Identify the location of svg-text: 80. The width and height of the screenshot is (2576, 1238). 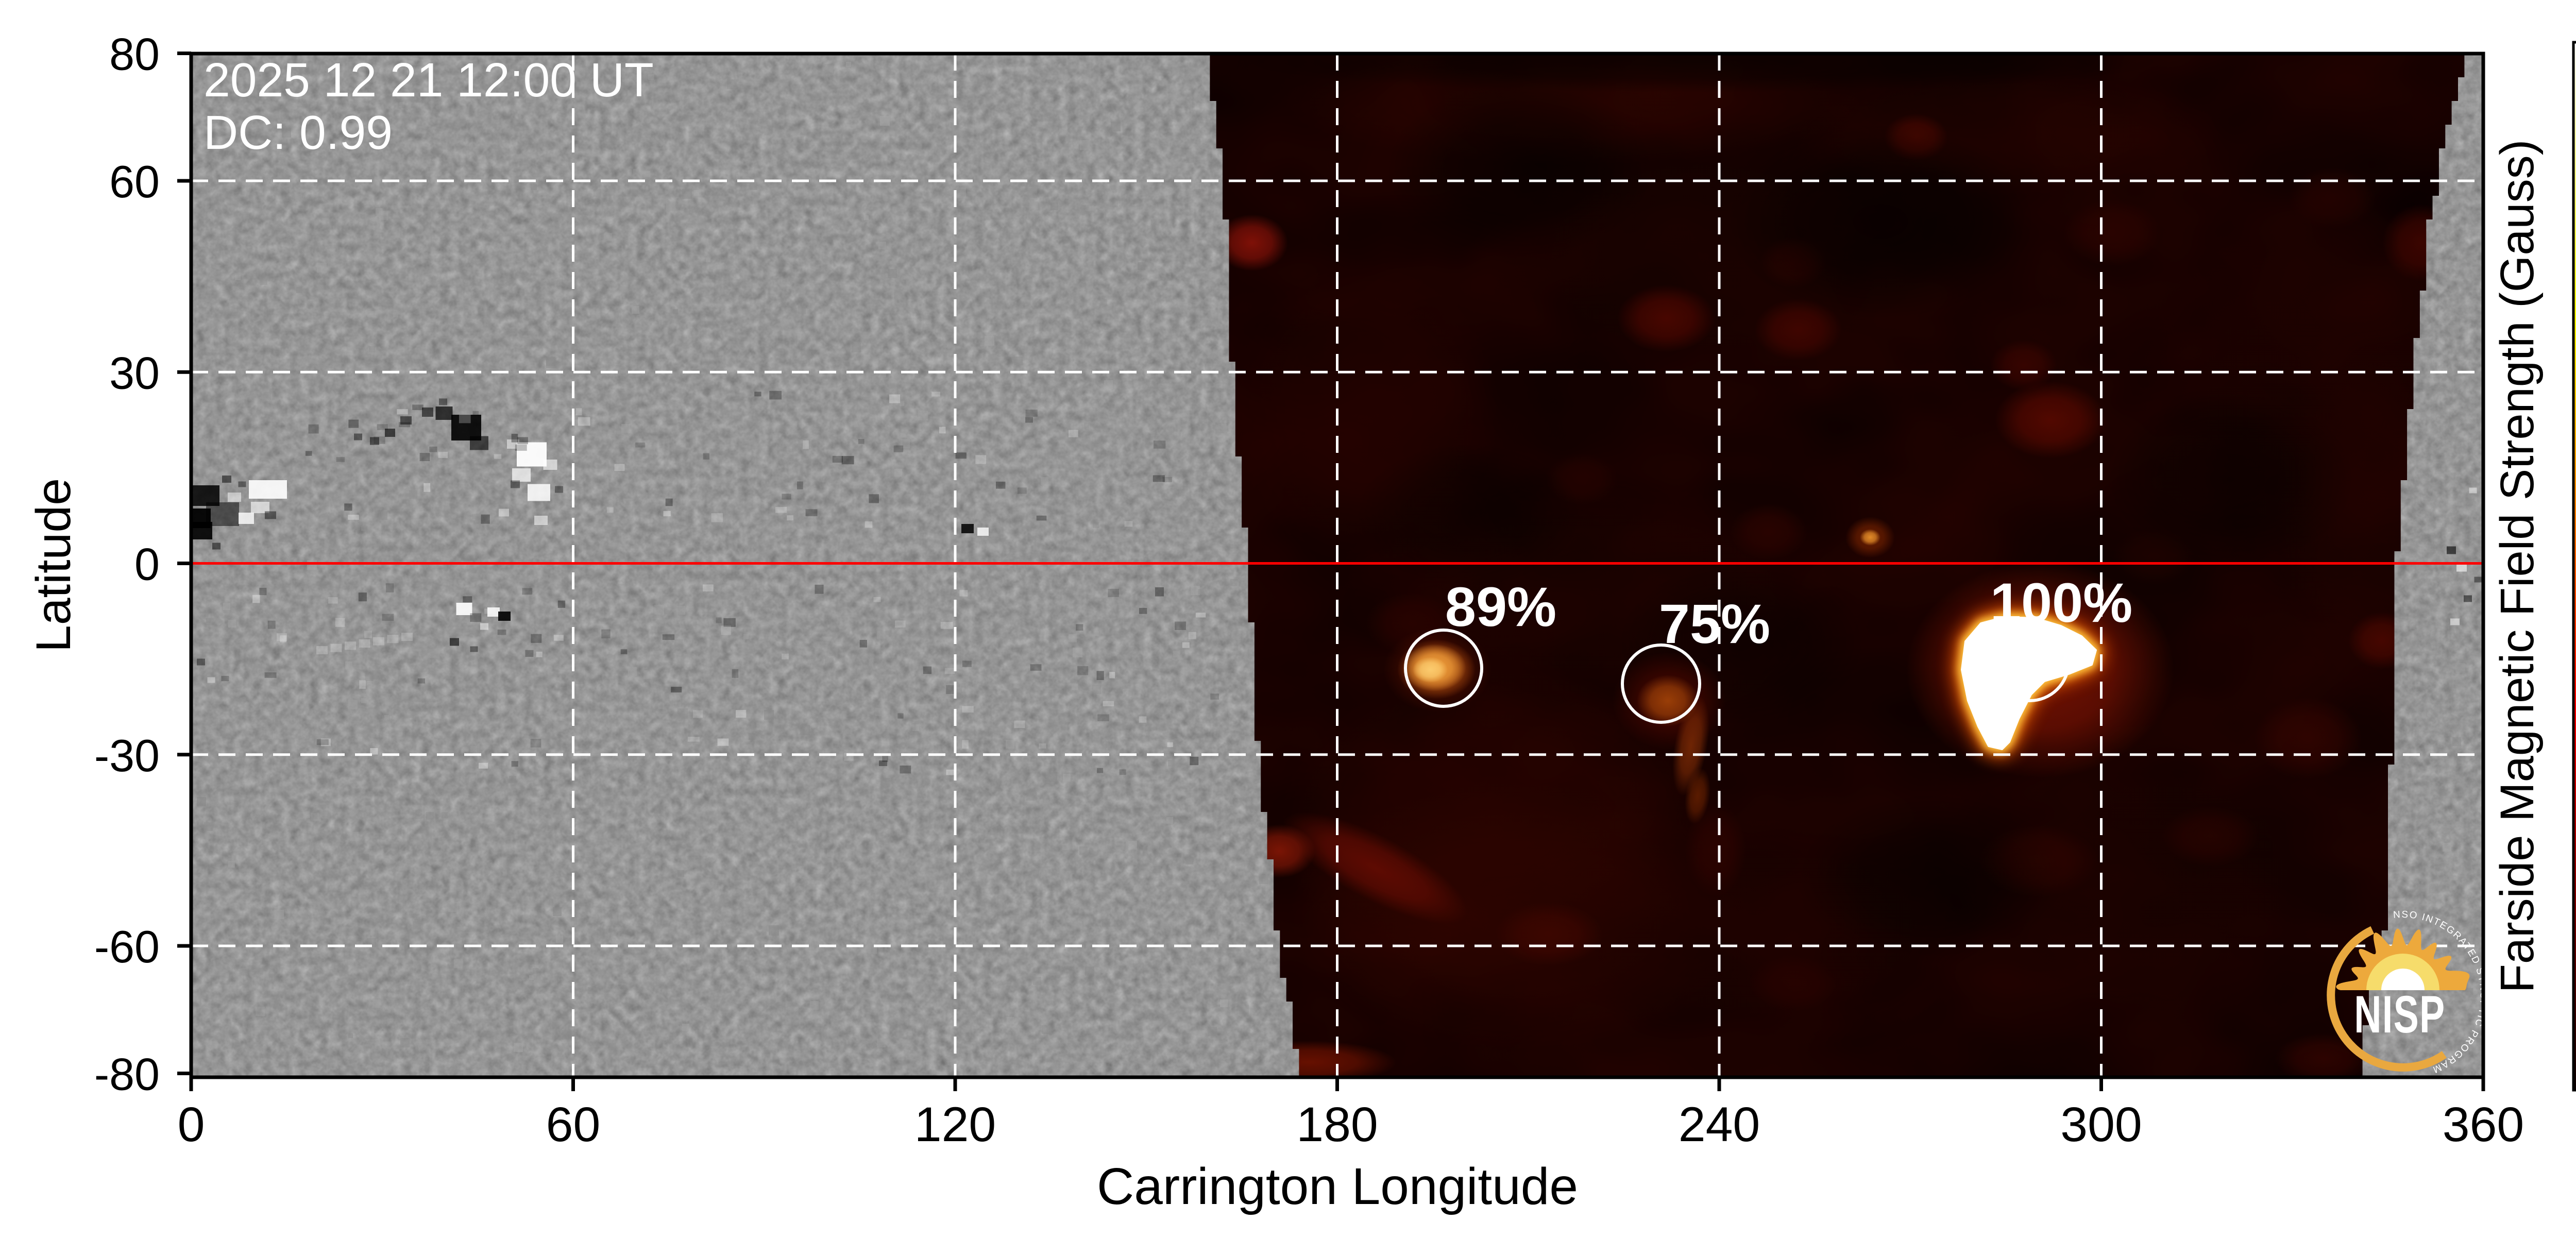
(135, 54).